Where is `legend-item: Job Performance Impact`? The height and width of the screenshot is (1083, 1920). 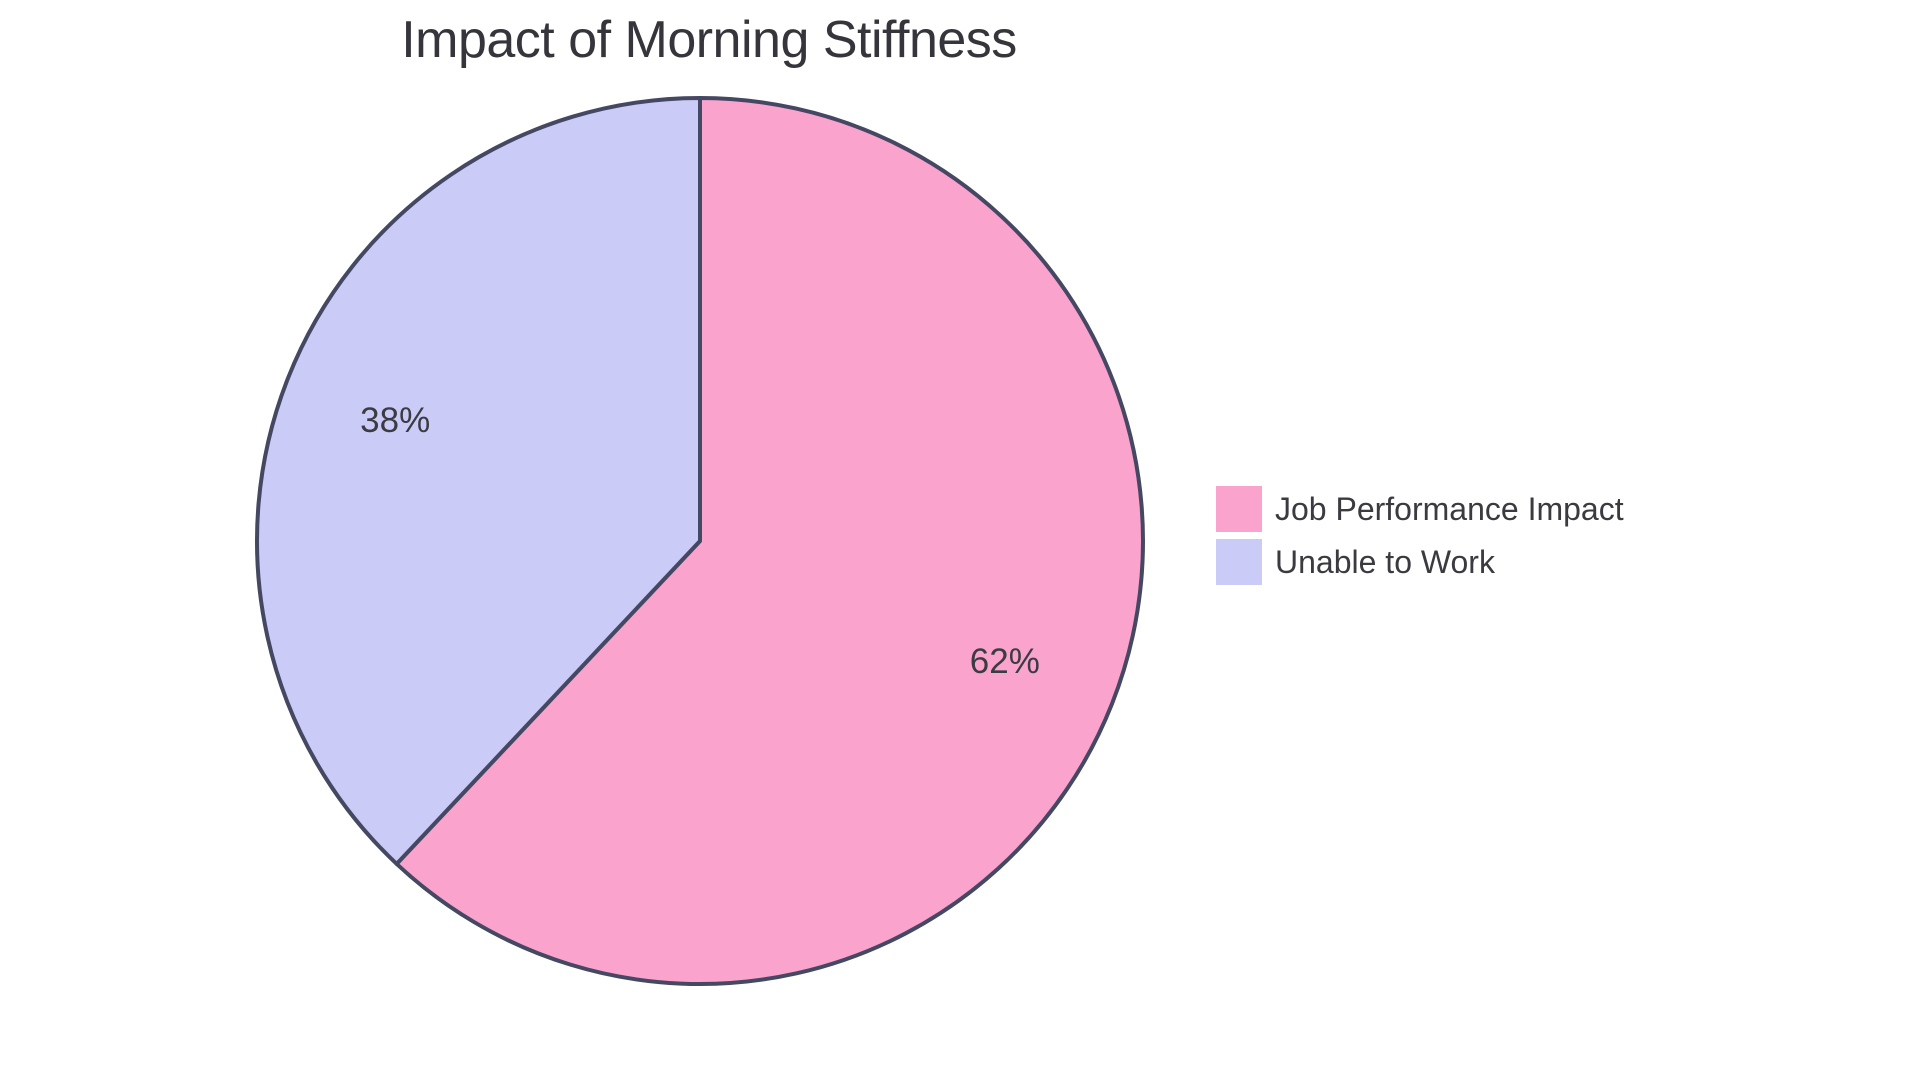 legend-item: Job Performance Impact is located at coordinates (1420, 509).